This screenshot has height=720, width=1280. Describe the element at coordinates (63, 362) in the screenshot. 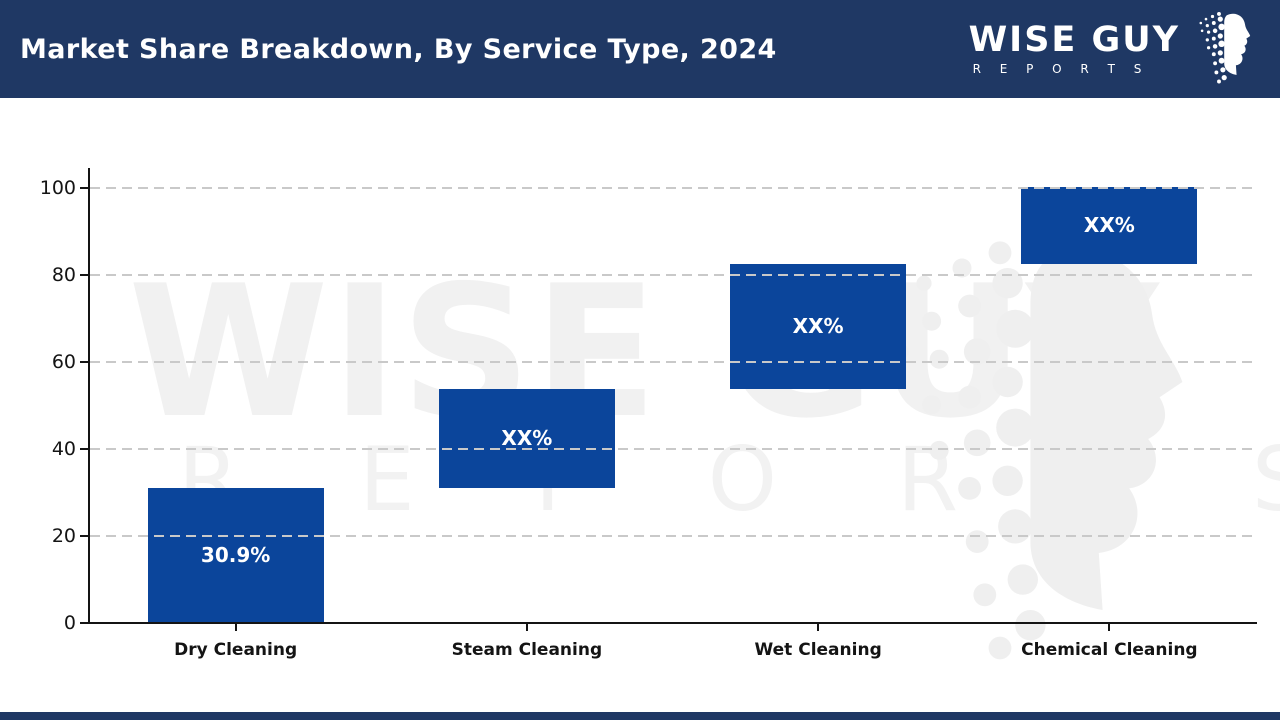

I see `y-tick-label: 60` at that location.